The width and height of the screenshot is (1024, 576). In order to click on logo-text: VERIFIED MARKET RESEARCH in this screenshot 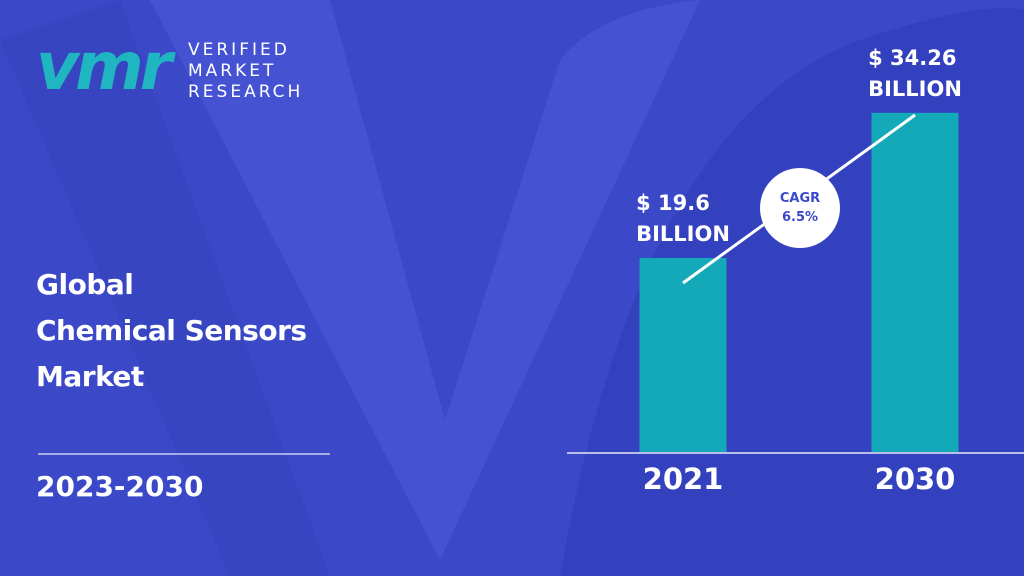, I will do `click(246, 71)`.